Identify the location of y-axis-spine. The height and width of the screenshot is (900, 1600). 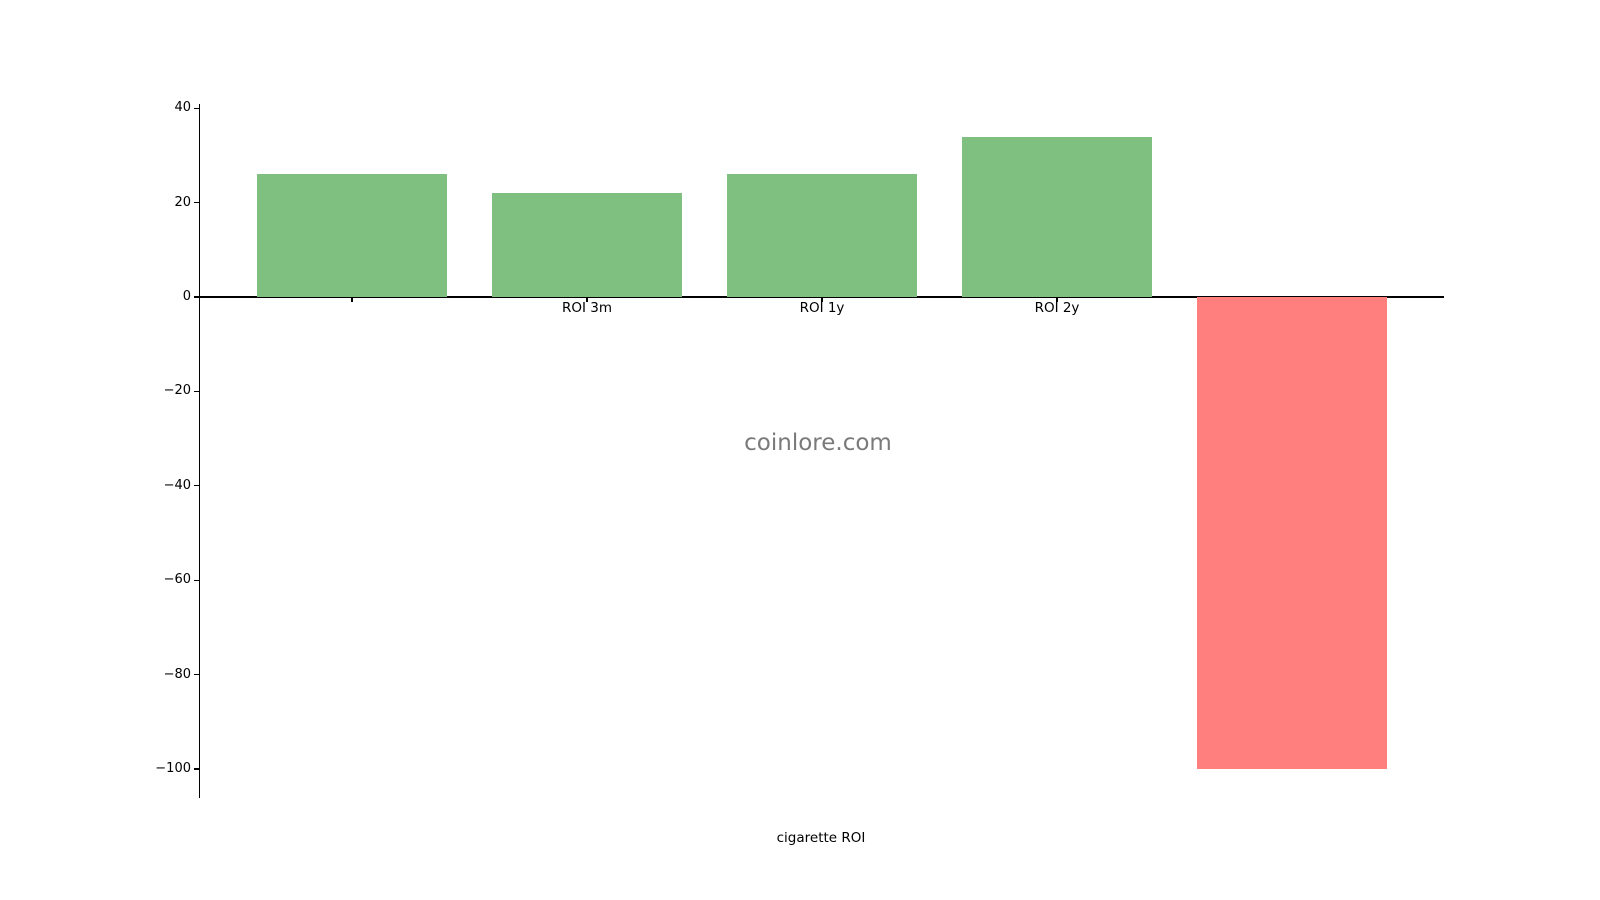
(200, 451).